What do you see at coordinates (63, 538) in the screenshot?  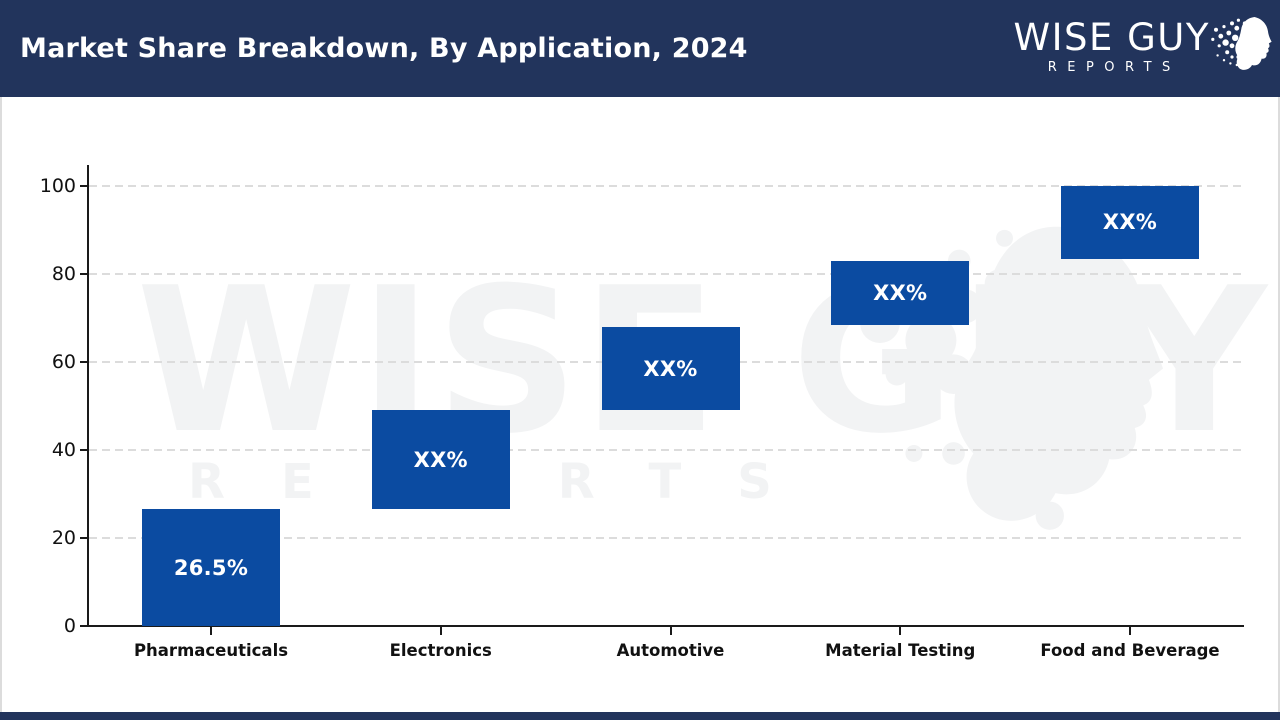 I see `y-tick-label-20: 20` at bounding box center [63, 538].